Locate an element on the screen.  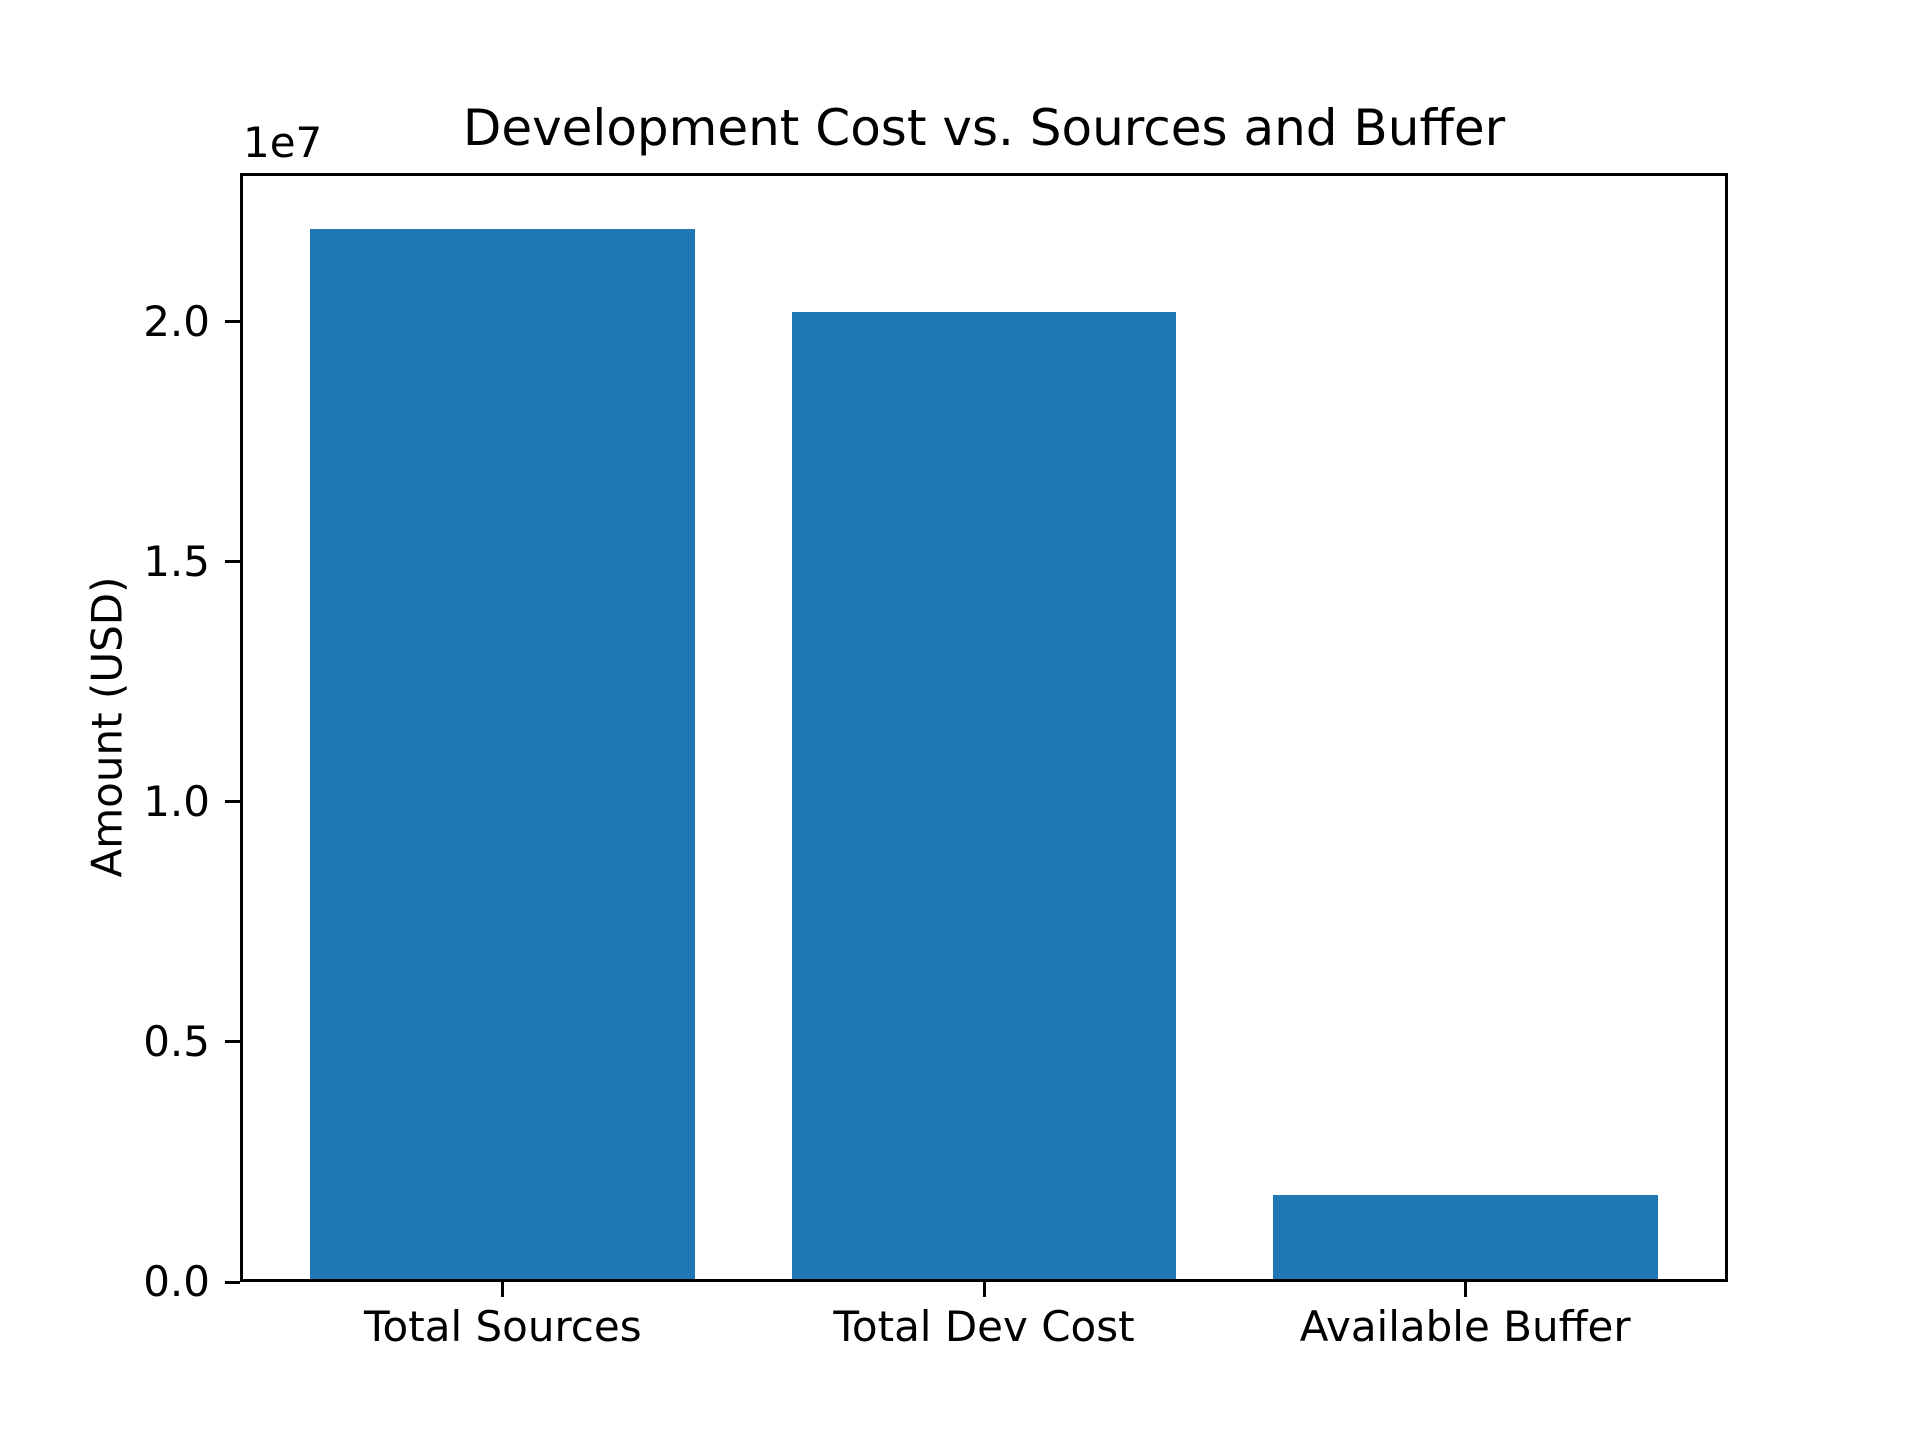
y-axis-offset-label: 1e7 is located at coordinates (283, 142).